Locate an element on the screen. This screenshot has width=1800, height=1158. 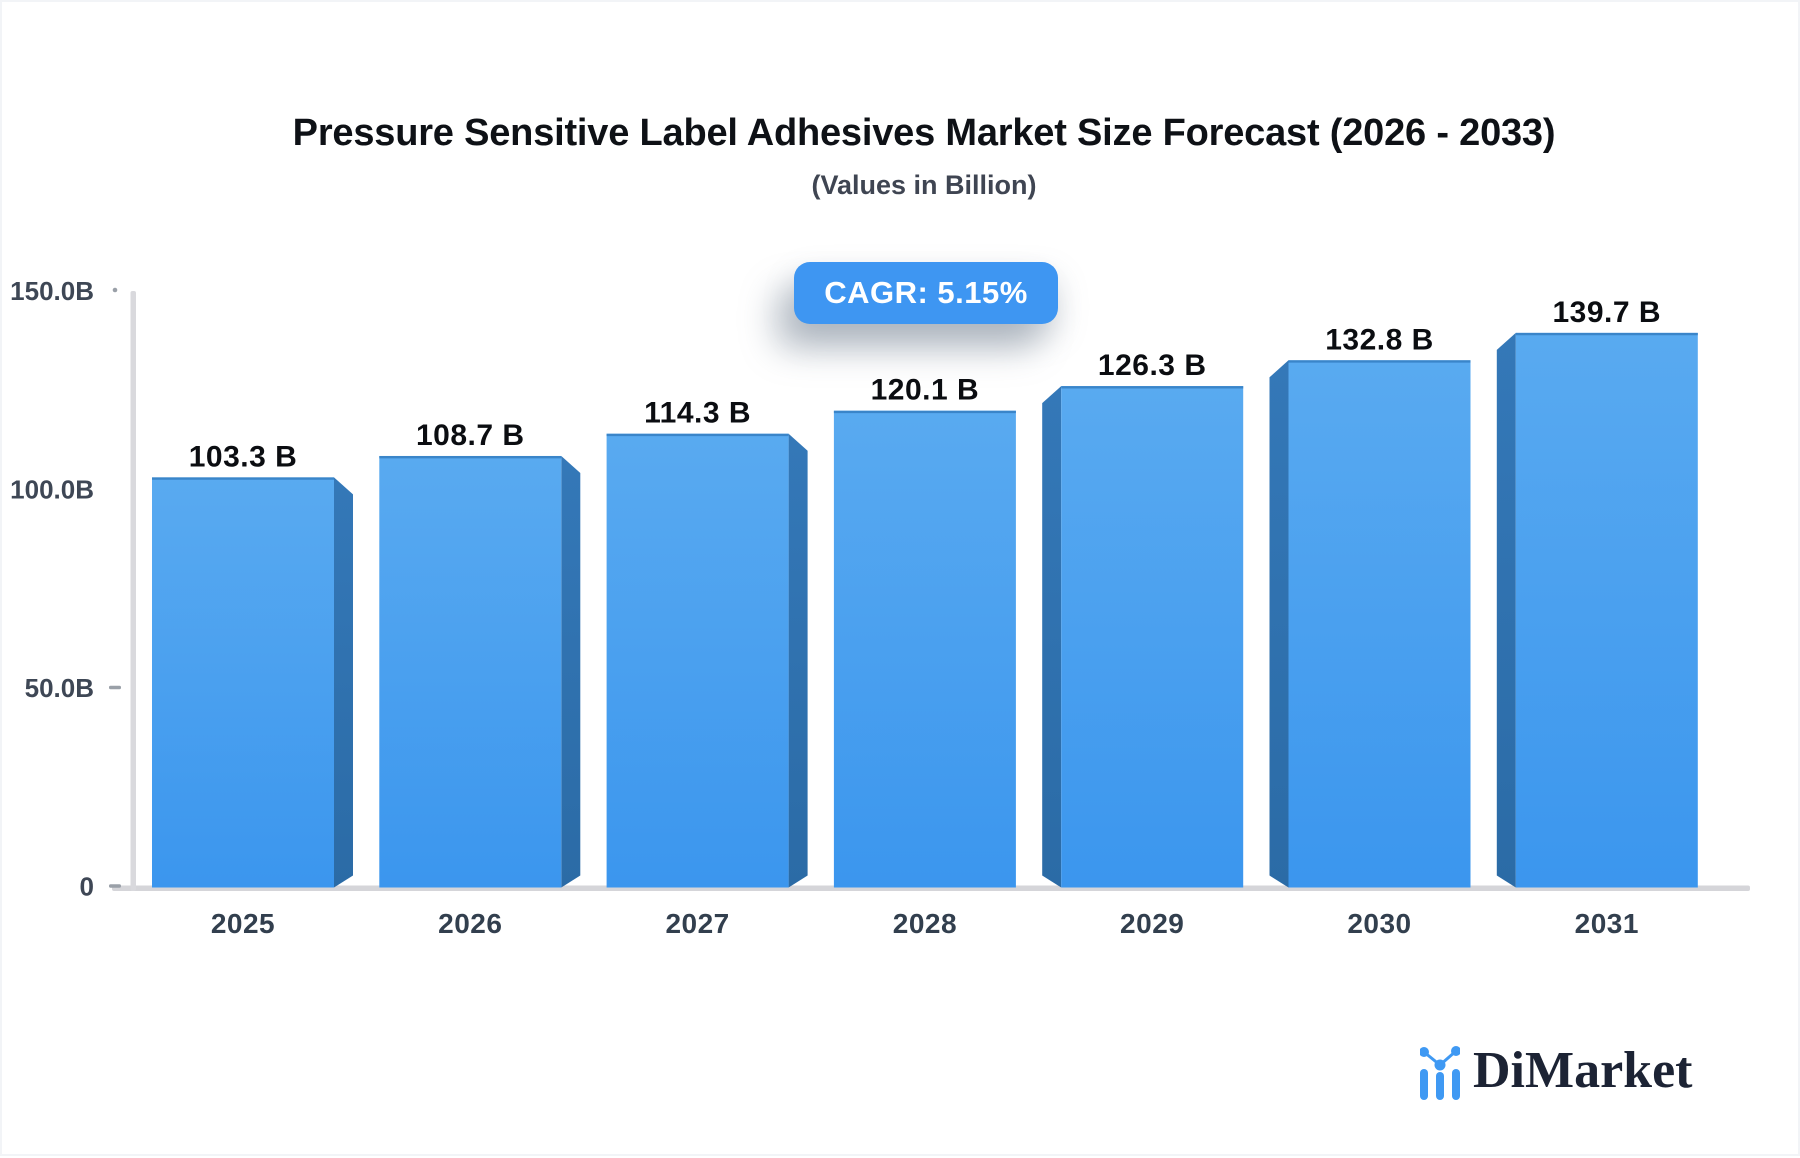
bar-group-2031: 139.7 B 2031 is located at coordinates (1597, 617).